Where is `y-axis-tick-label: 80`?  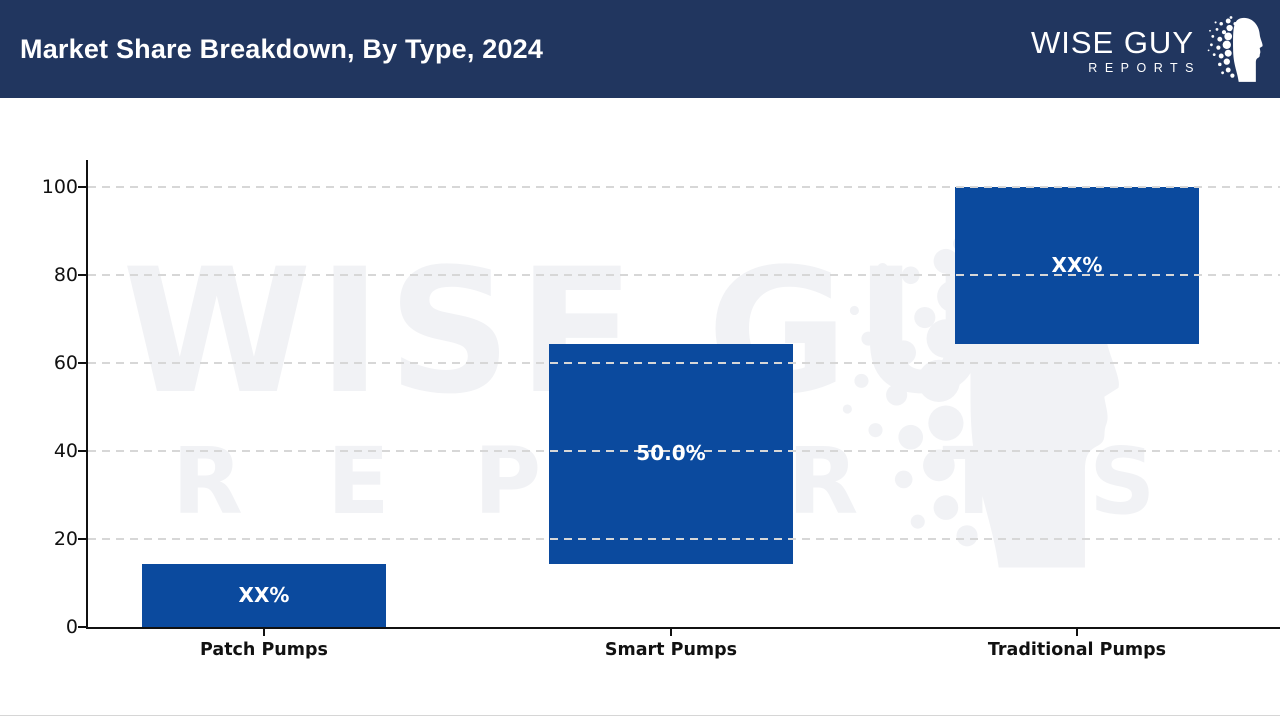 y-axis-tick-label: 80 is located at coordinates (65, 275).